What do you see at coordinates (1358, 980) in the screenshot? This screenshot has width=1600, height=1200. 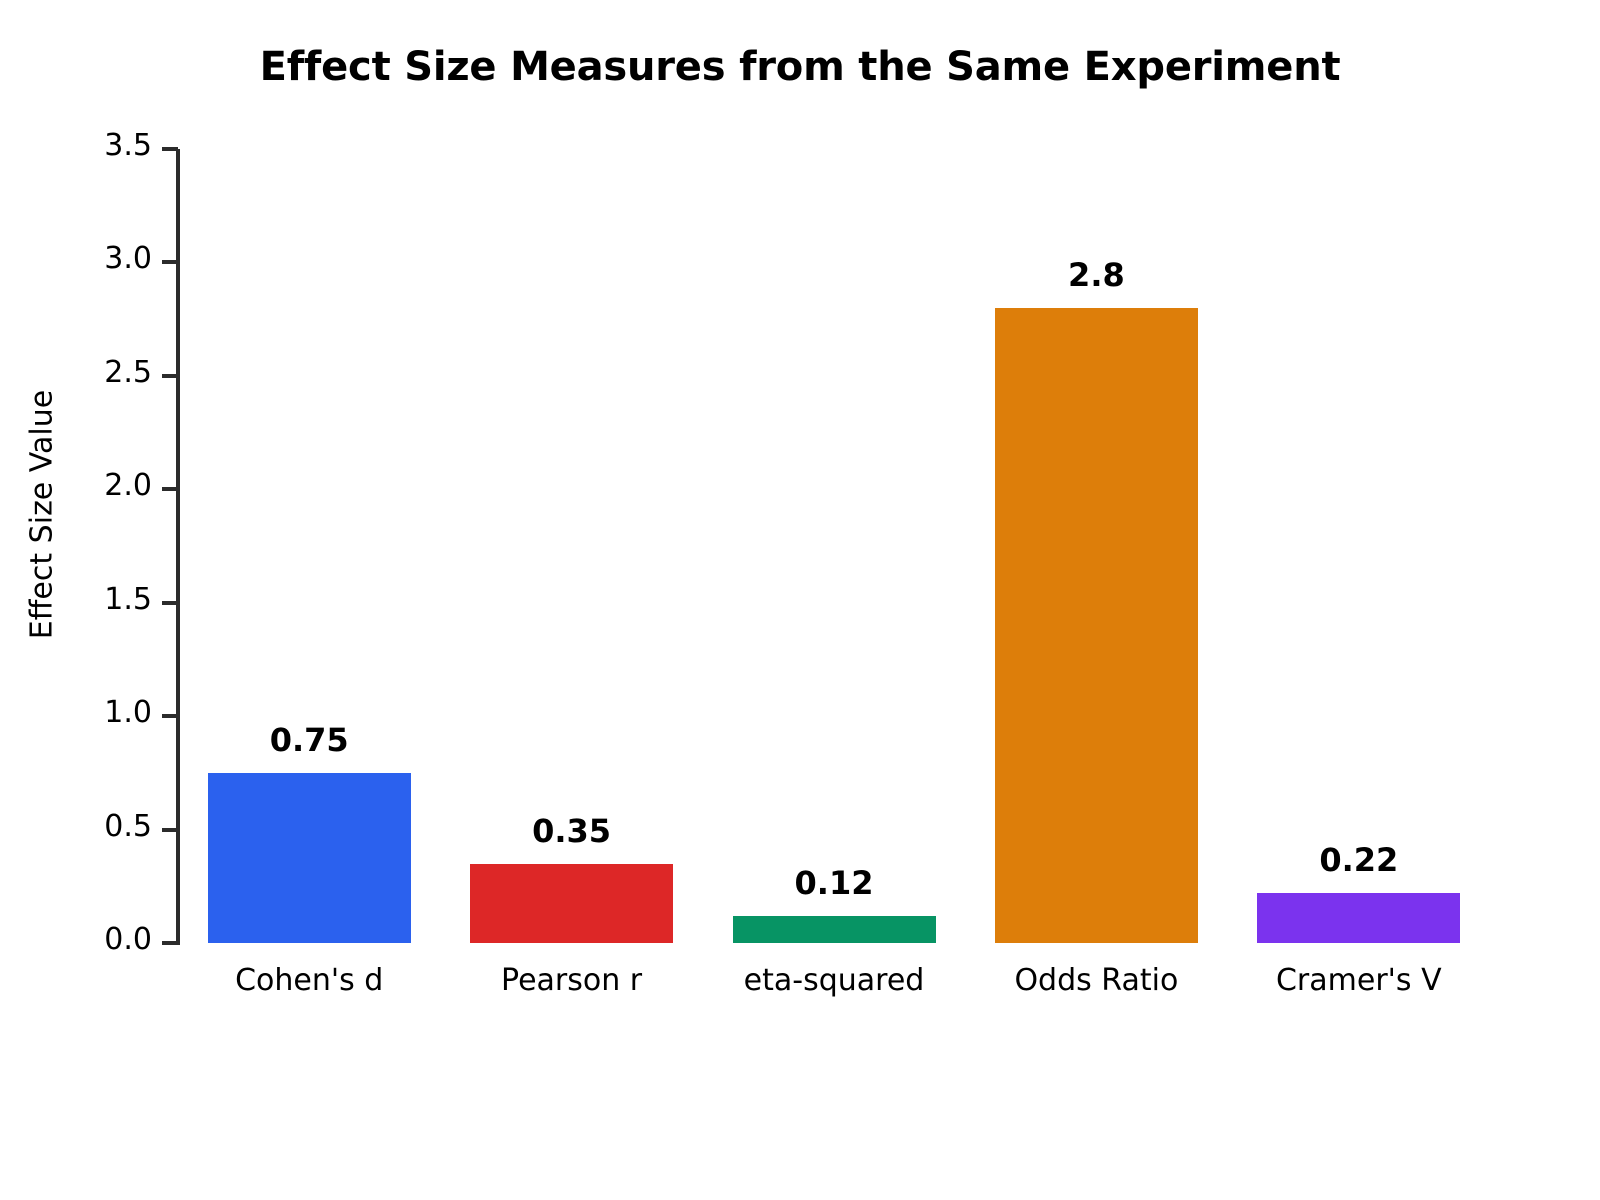 I see `x-axis-tick-label: Cramer's V` at bounding box center [1358, 980].